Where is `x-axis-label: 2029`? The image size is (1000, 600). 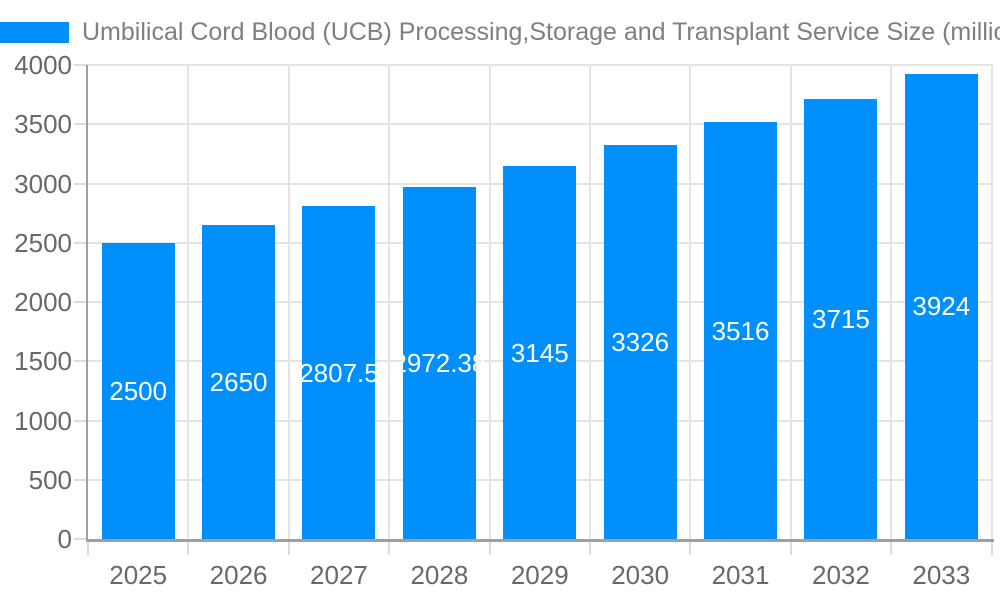
x-axis-label: 2029 is located at coordinates (539, 575).